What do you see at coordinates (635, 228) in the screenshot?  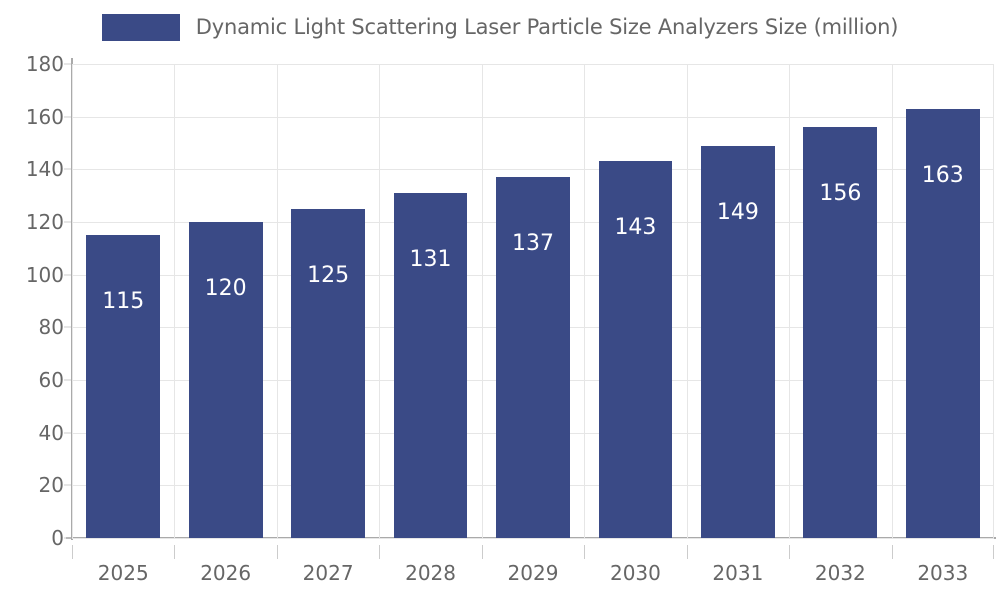 I see `bar-value-label: 143` at bounding box center [635, 228].